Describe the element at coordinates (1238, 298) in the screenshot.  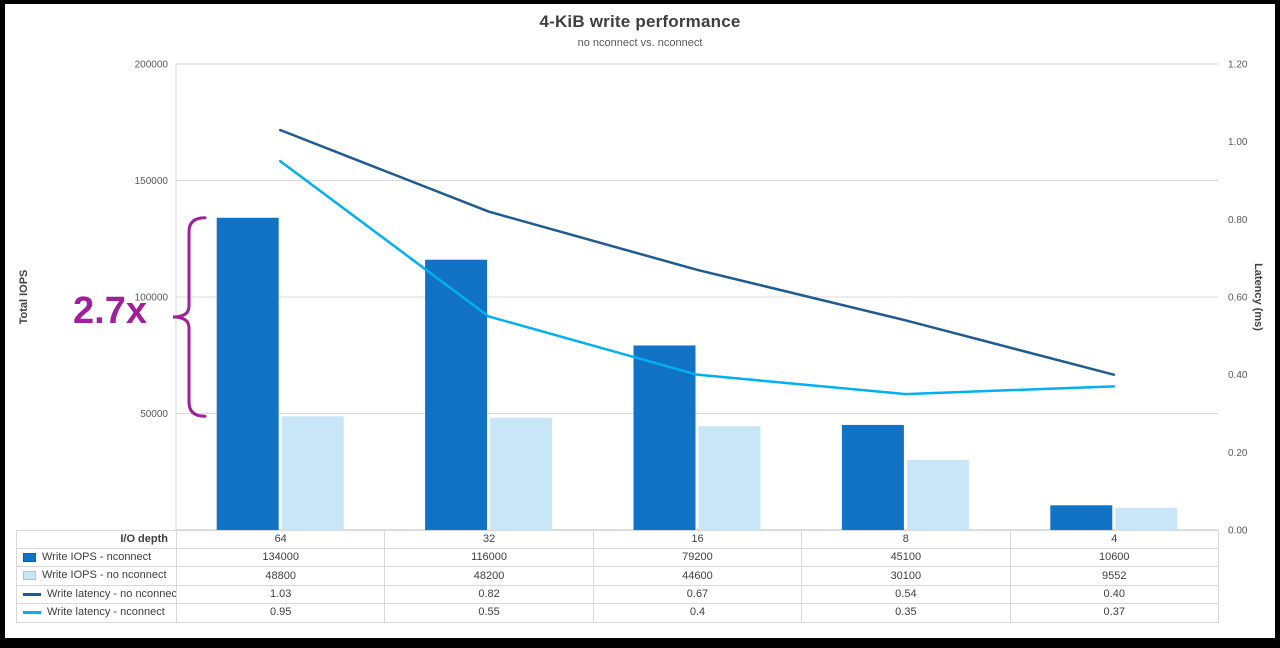
I see `right-axis-tick-label: 0.60` at that location.